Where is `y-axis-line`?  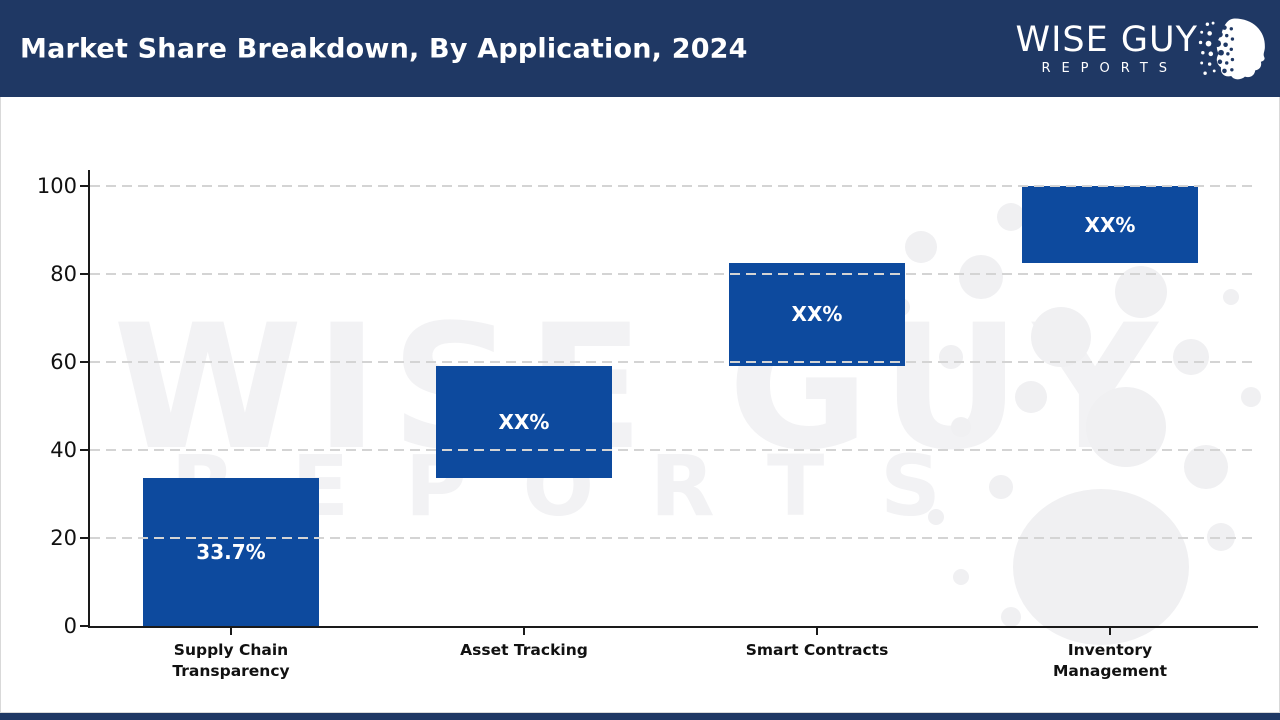
y-axis-line is located at coordinates (89, 399).